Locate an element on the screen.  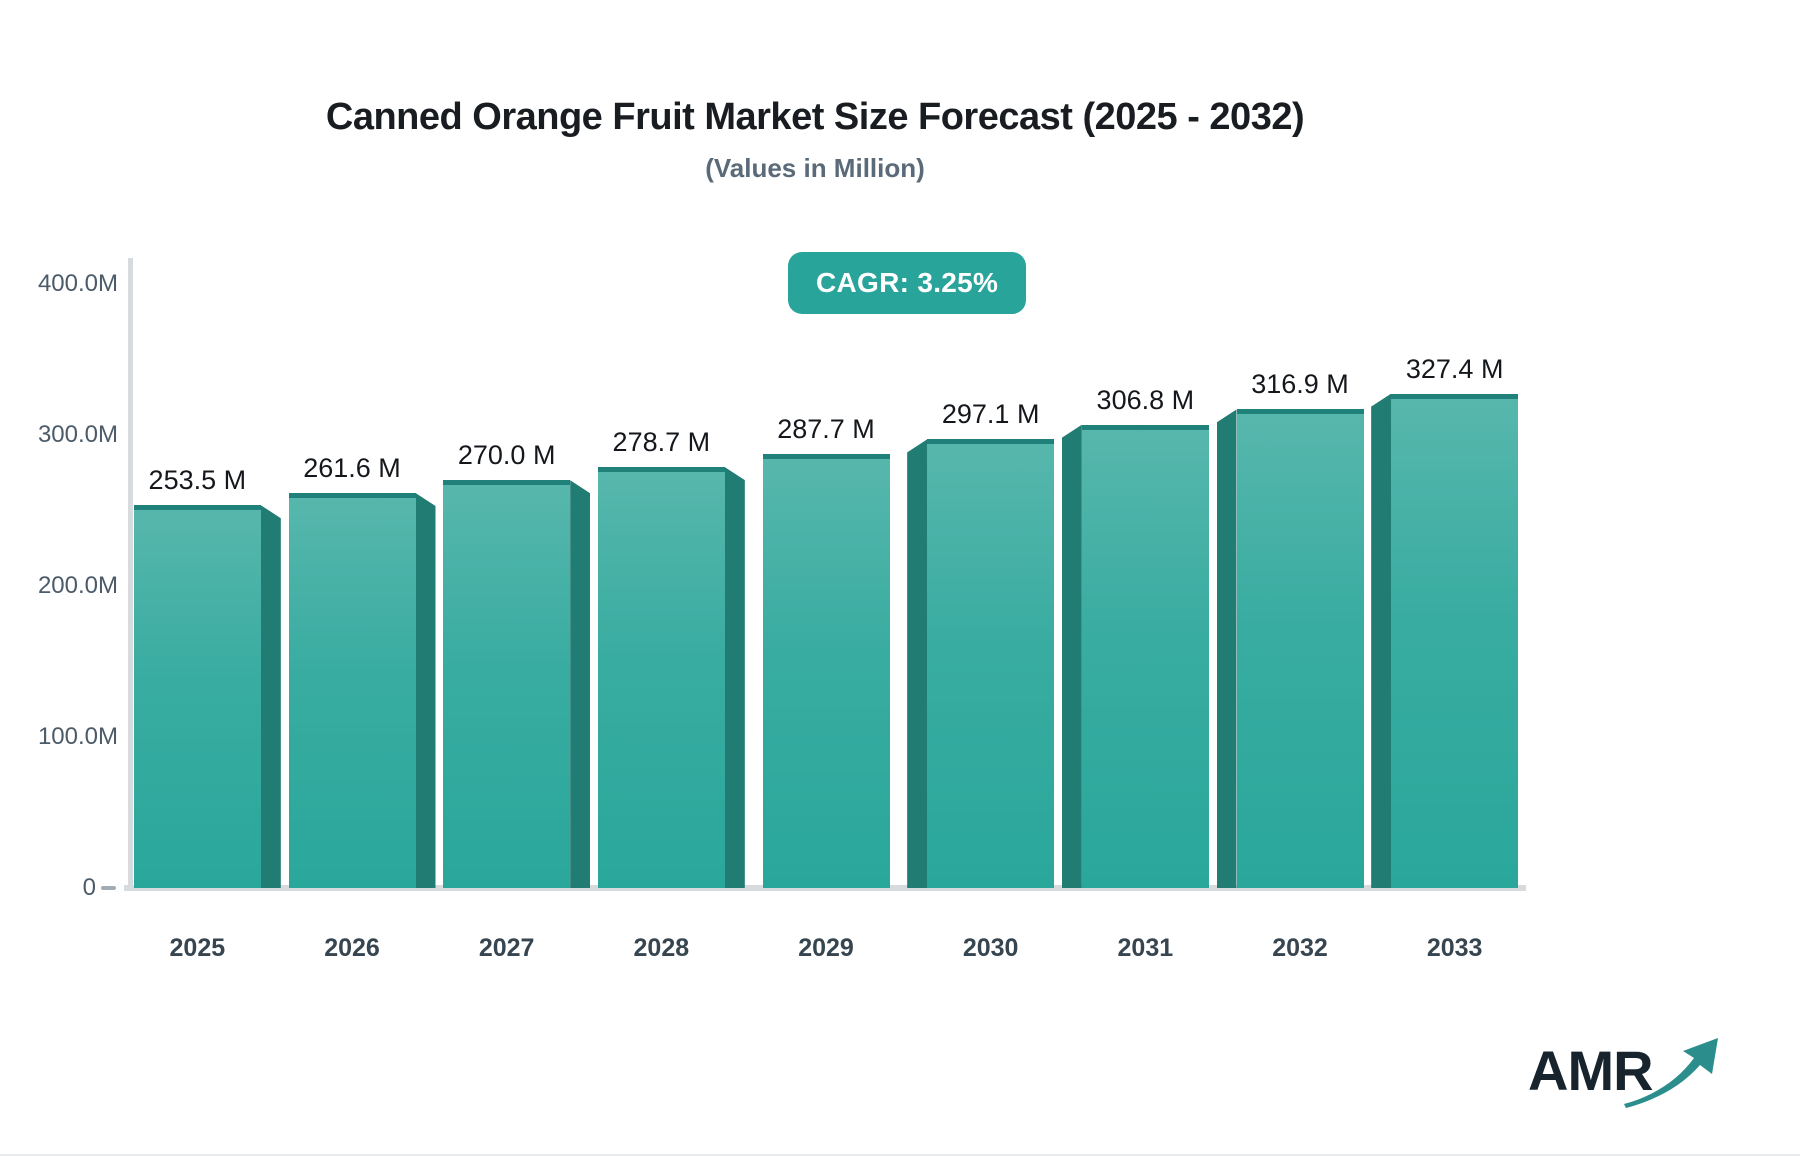
bar-2025 is located at coordinates (197, 696).